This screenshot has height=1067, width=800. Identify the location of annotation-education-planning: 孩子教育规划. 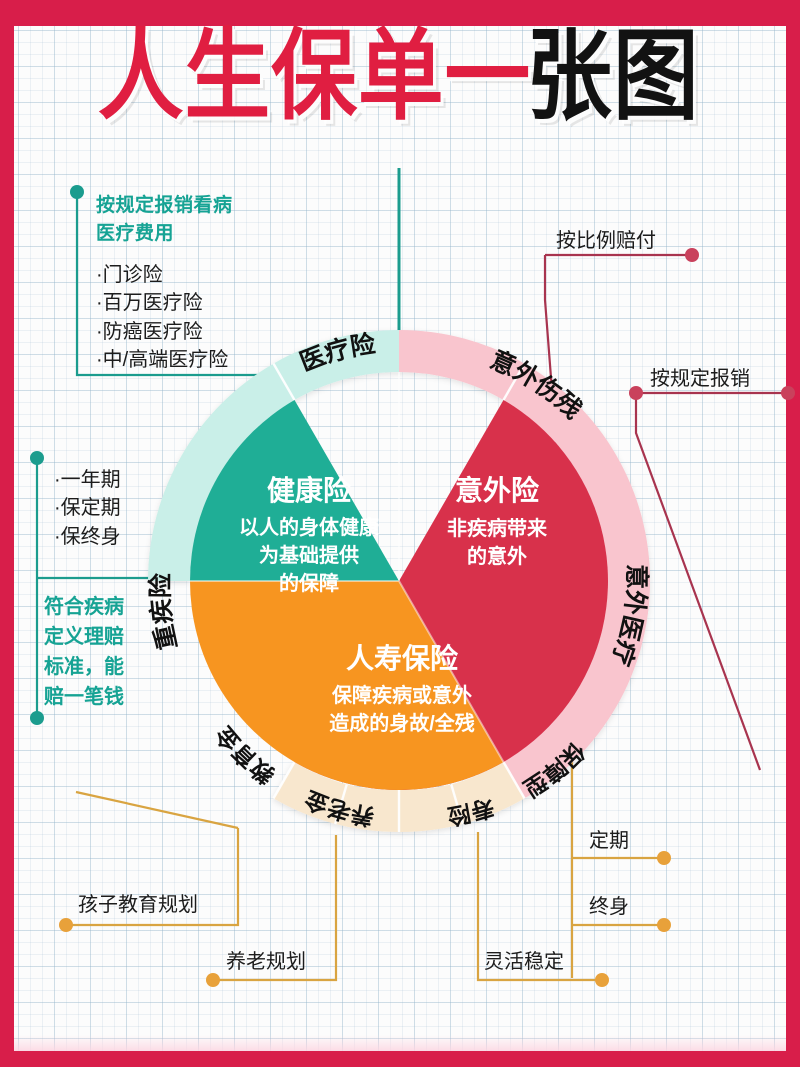
(138, 905).